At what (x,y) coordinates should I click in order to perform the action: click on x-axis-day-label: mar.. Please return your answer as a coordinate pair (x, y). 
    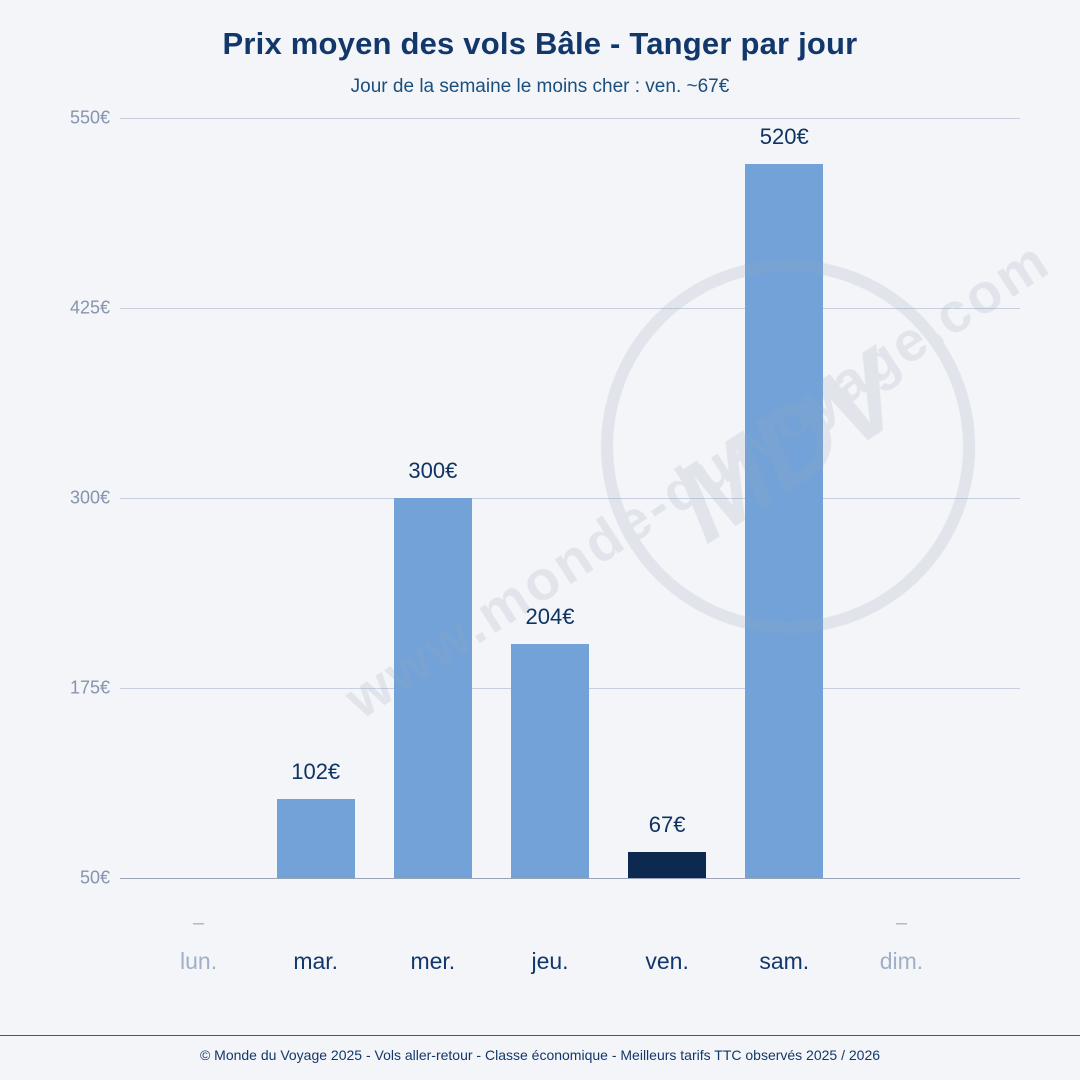
    Looking at the image, I should click on (316, 961).